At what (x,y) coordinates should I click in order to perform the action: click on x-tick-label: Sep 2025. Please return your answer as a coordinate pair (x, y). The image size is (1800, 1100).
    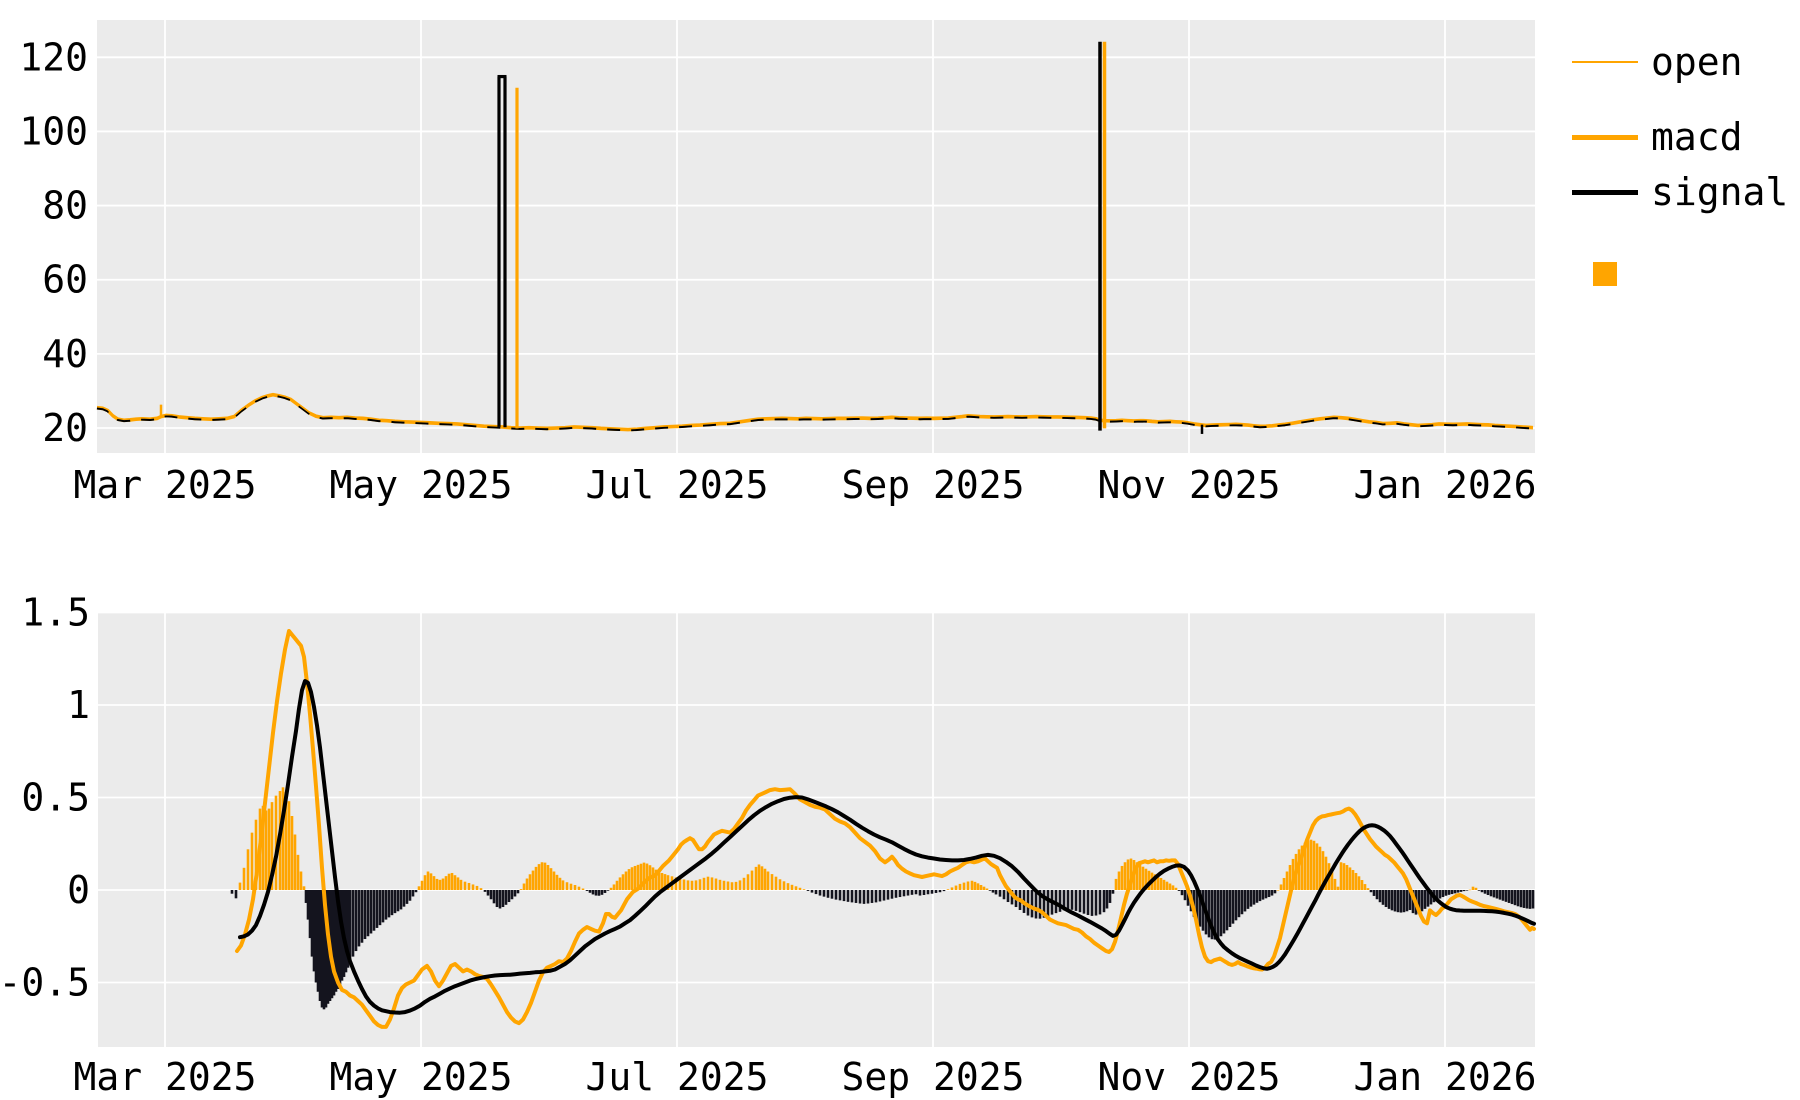
    Looking at the image, I should click on (932, 1077).